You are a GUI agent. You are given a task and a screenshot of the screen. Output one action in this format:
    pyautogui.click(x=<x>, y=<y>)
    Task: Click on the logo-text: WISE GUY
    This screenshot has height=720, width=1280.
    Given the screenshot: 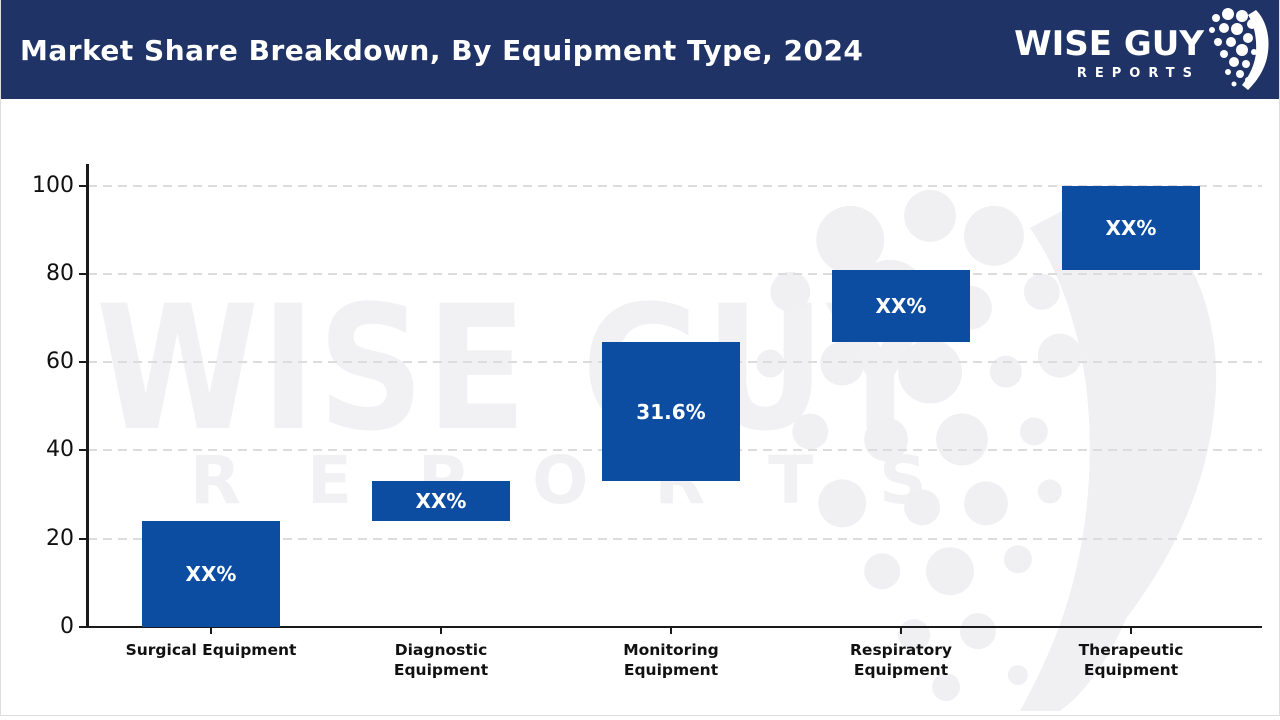 What is the action you would take?
    pyautogui.click(x=1109, y=44)
    